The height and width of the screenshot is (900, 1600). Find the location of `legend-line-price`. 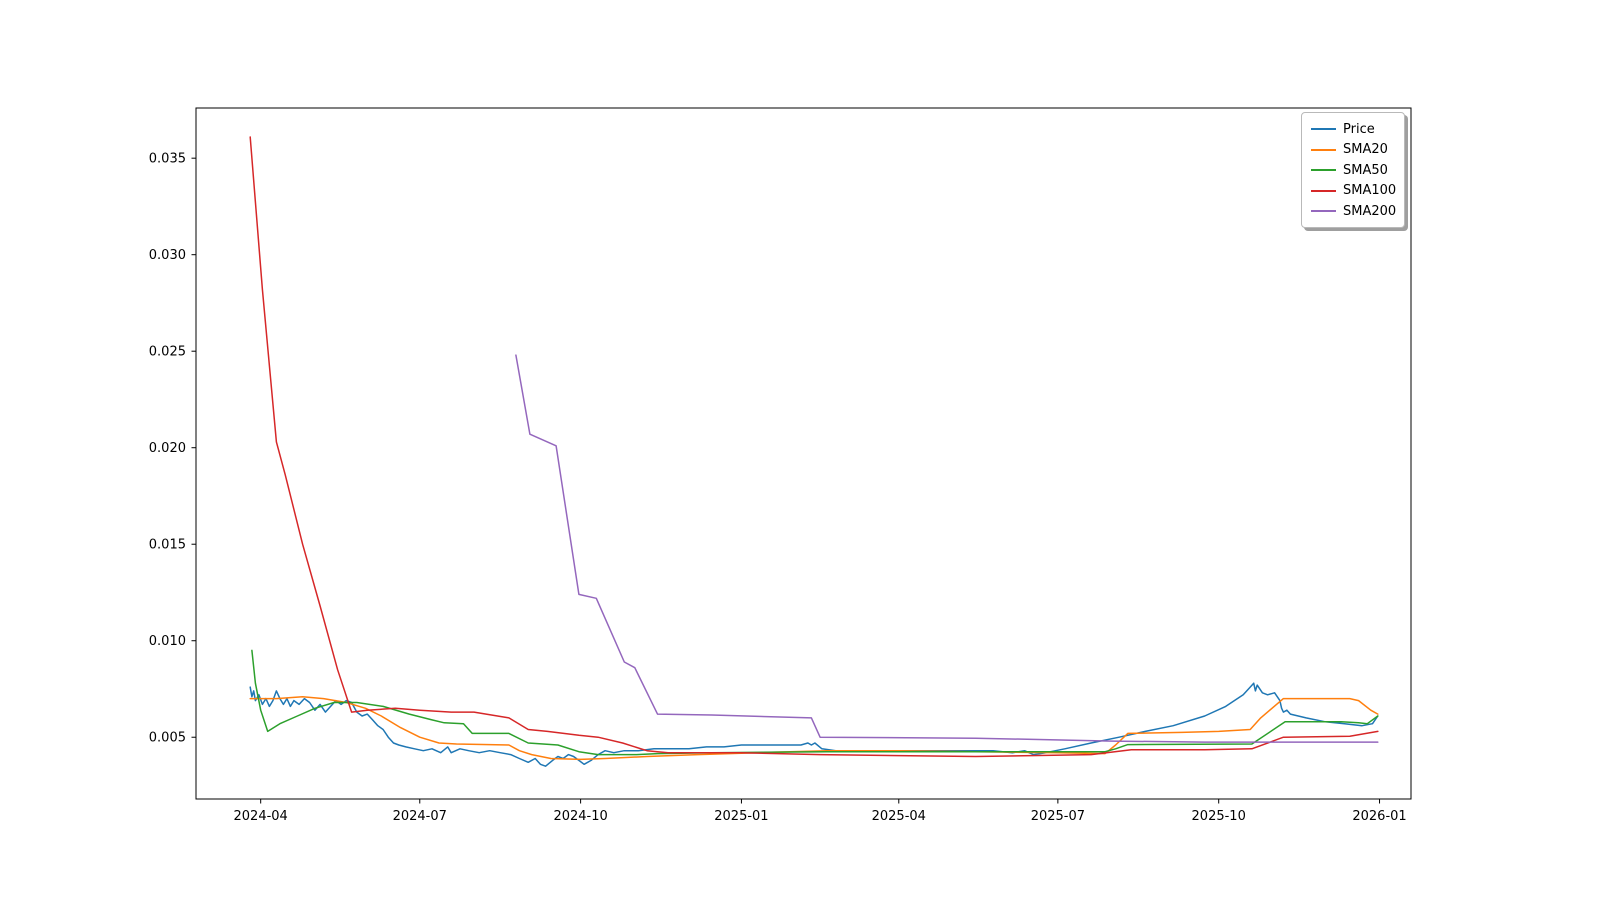

legend-line-price is located at coordinates (1323, 129).